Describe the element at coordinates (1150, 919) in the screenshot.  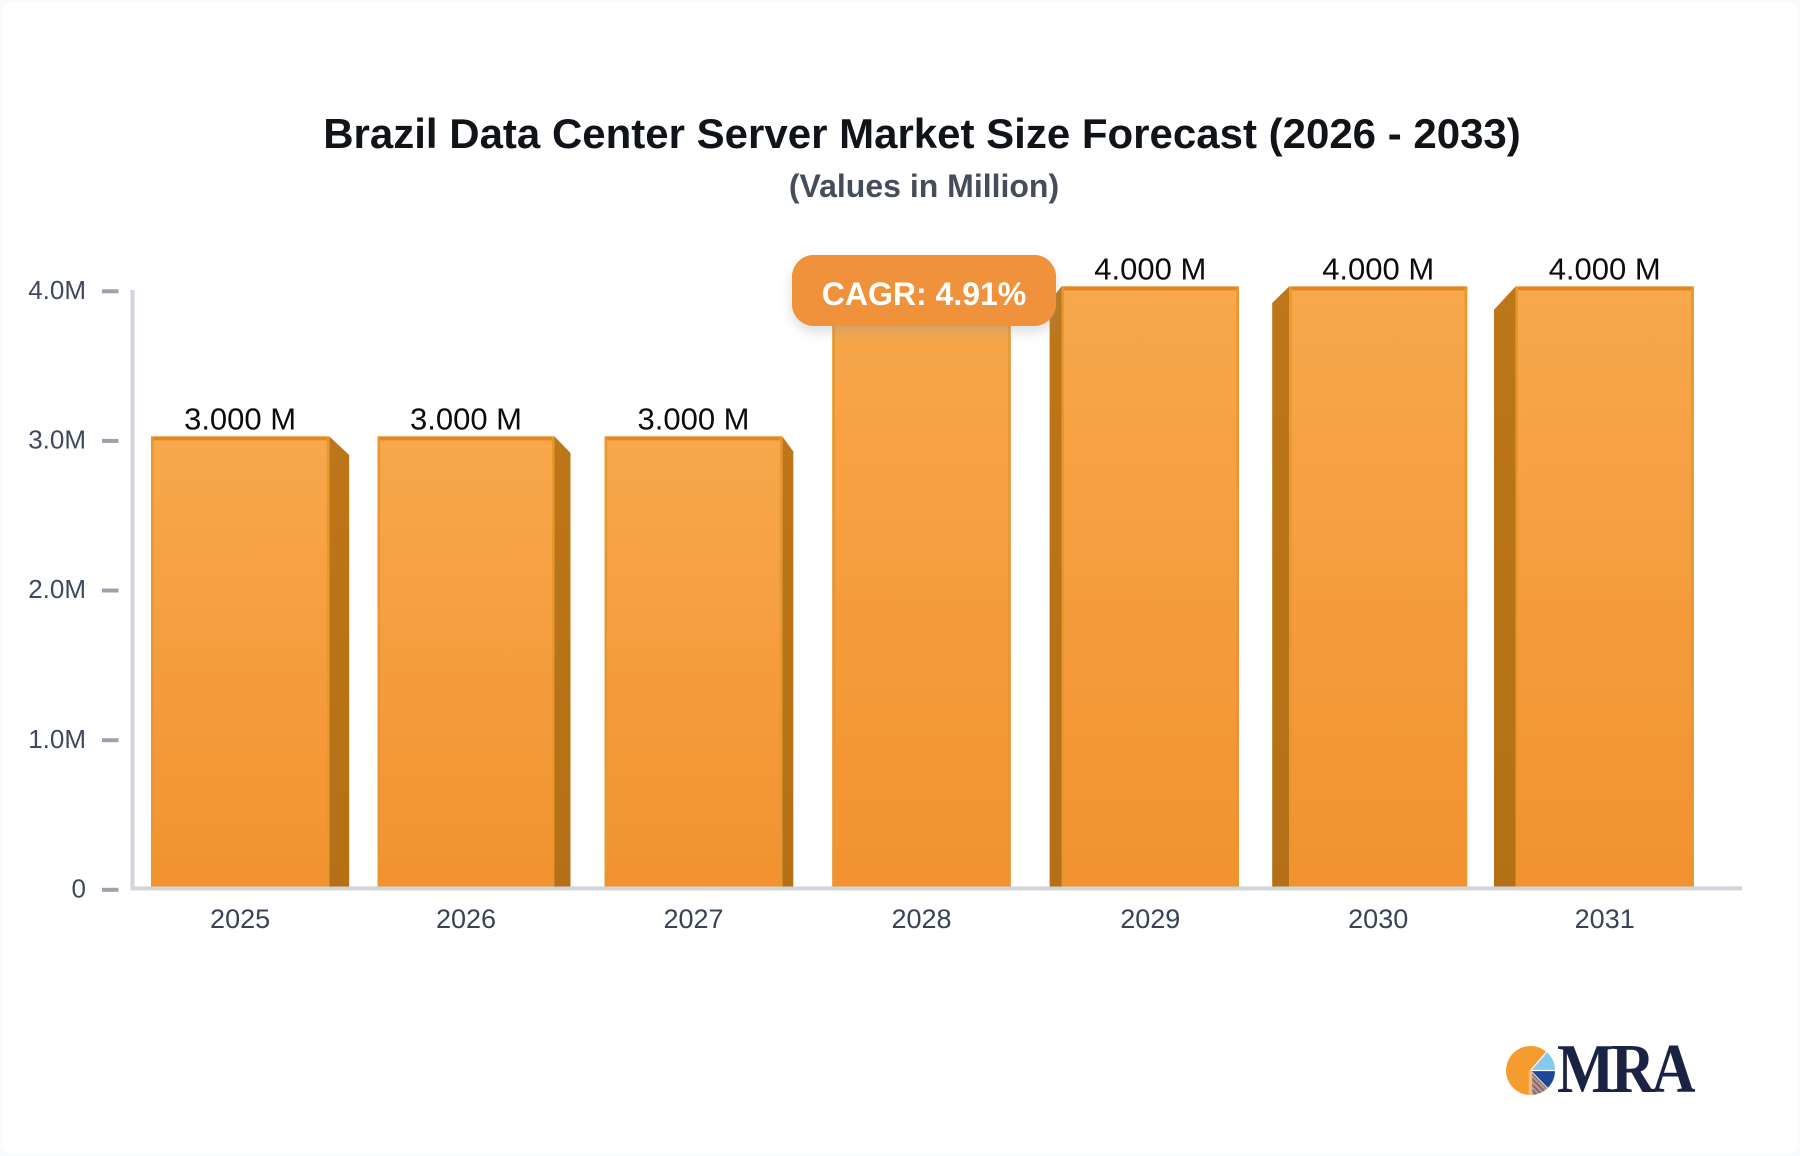
I see `svg-text: 2029` at that location.